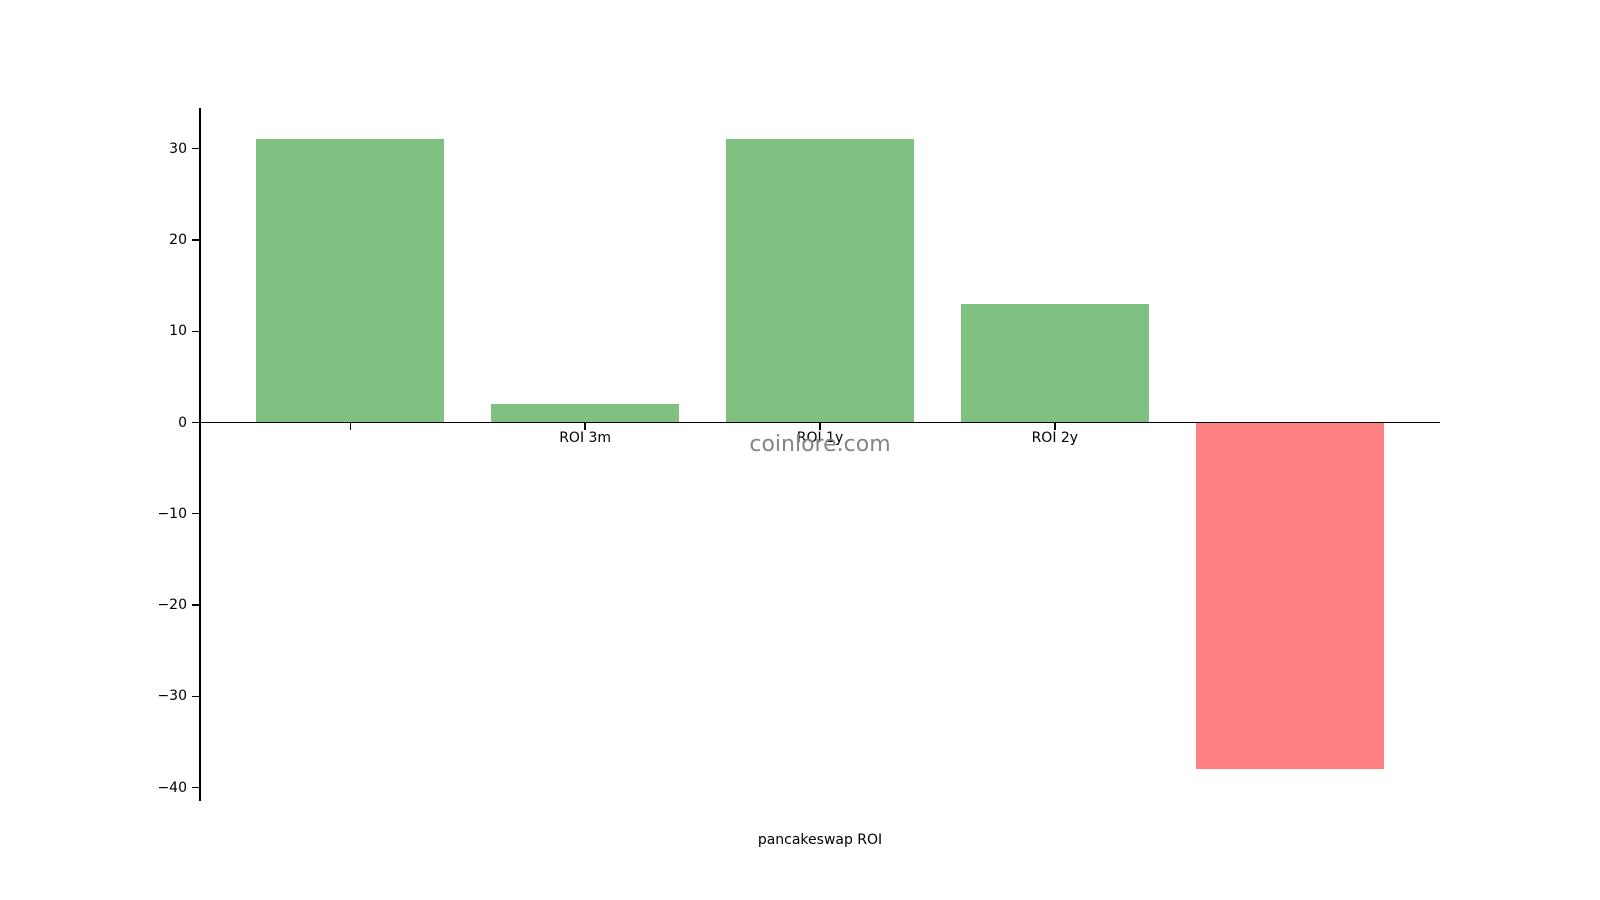 This screenshot has width=1600, height=900. I want to click on y-tick-label: −40, so click(172, 787).